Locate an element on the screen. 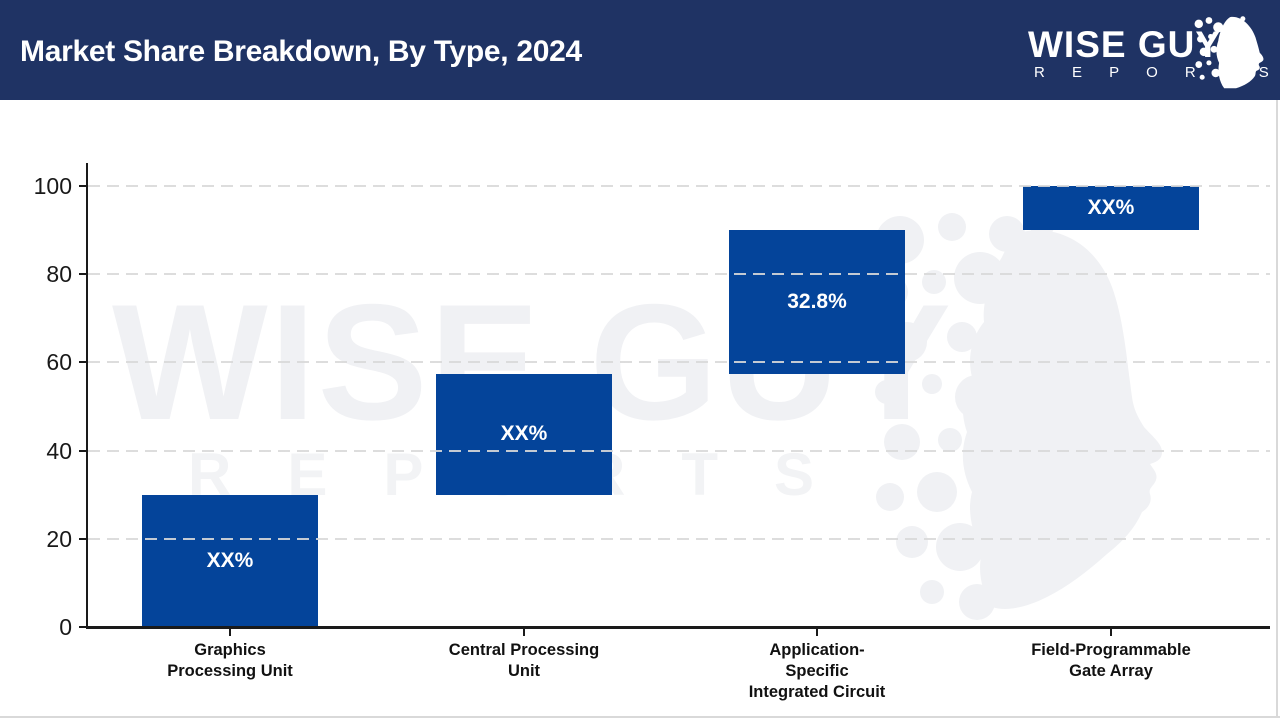 This screenshot has height=720, width=1280. right-edge-border is located at coordinates (1277, 409).